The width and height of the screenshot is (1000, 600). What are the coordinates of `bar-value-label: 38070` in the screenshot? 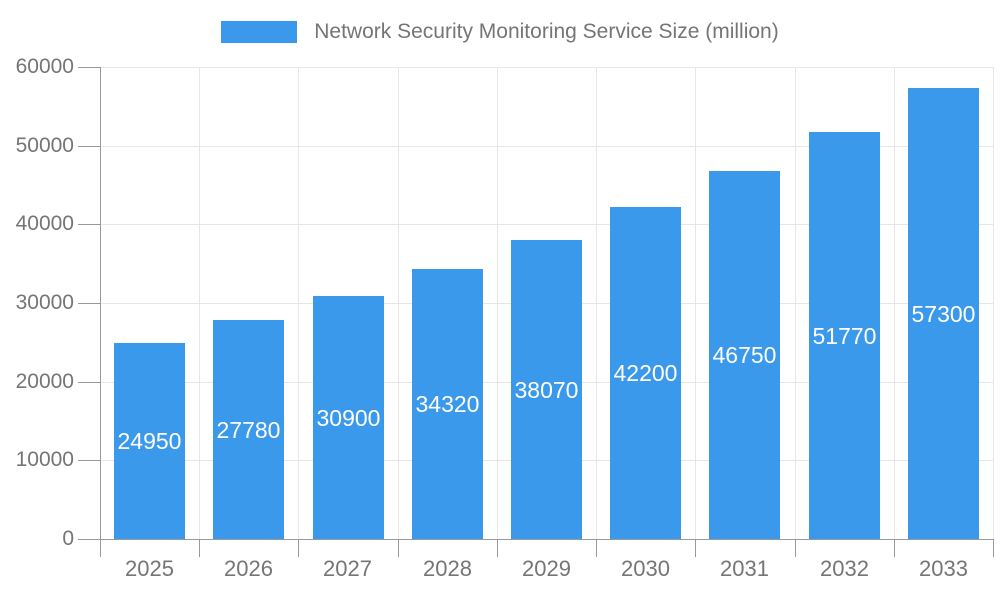 It's located at (546, 390).